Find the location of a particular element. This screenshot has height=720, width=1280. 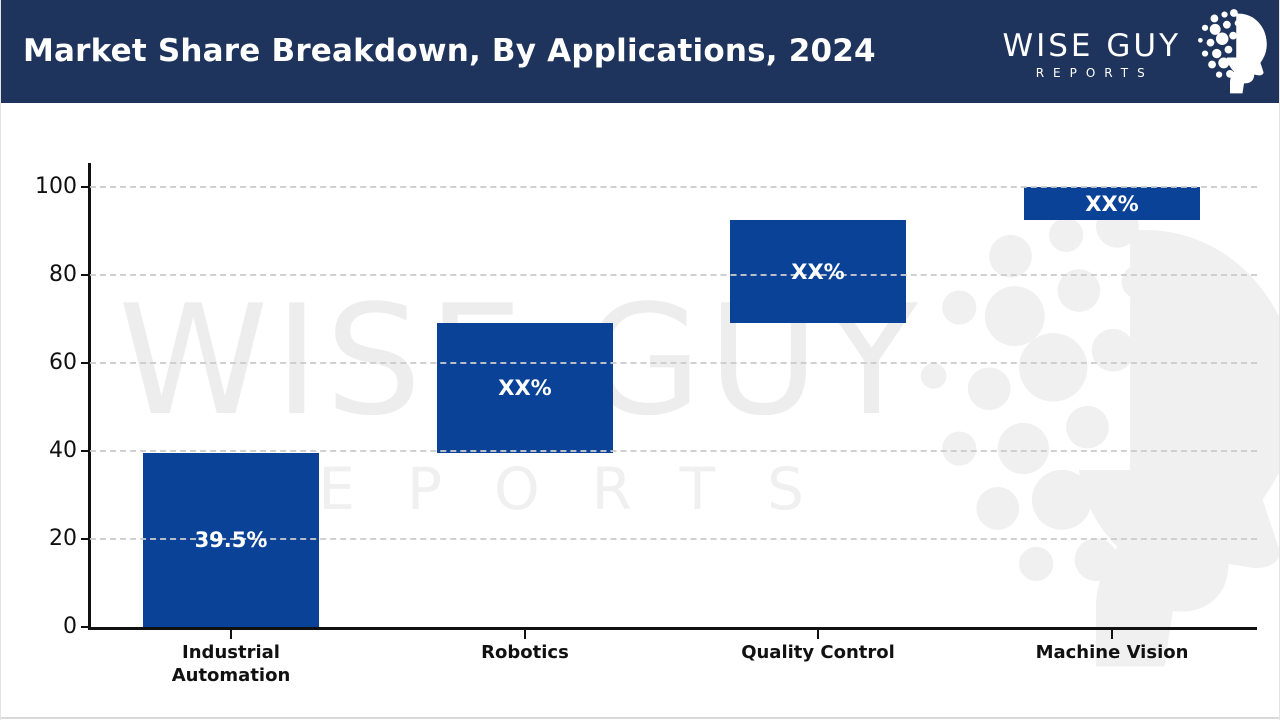

logo-subtext: REPORTS is located at coordinates (1094, 73).